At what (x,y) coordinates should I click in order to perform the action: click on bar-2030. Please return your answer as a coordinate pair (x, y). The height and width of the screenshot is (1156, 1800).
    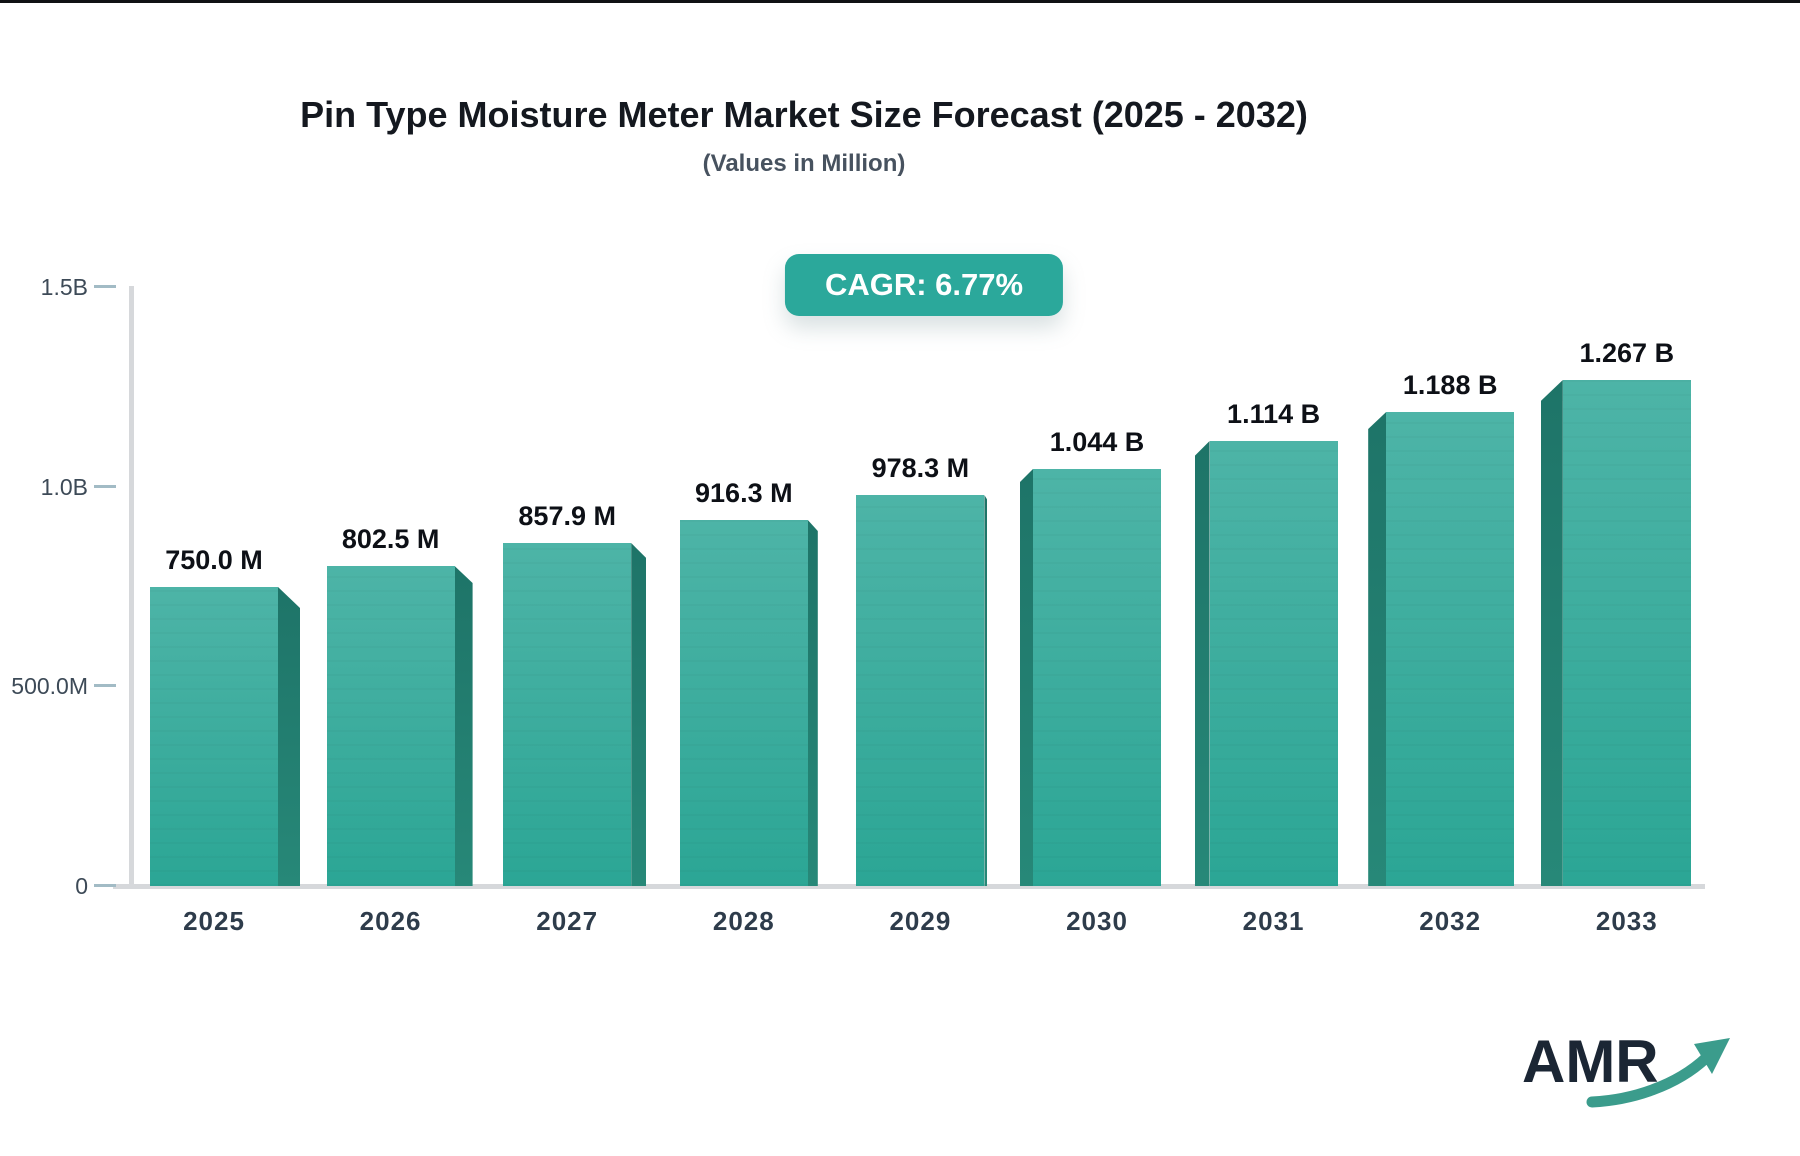
    Looking at the image, I should click on (1097, 677).